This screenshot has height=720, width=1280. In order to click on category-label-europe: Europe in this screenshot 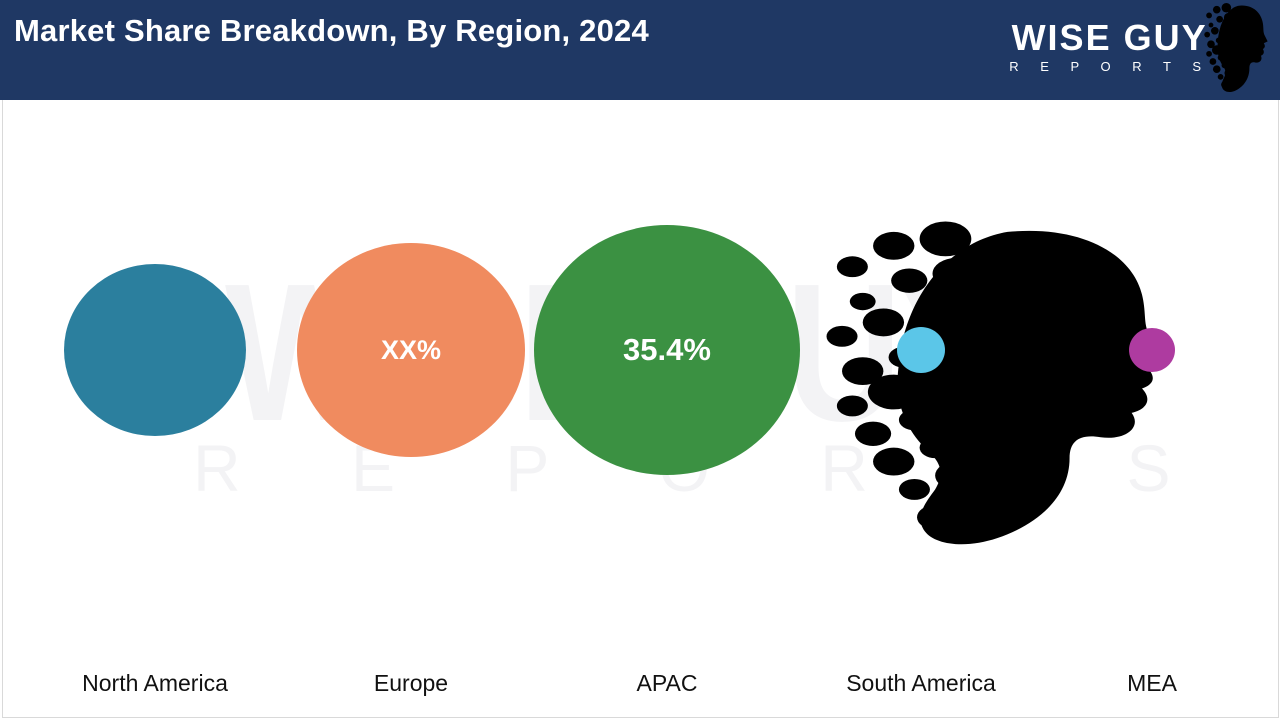, I will do `click(411, 683)`.